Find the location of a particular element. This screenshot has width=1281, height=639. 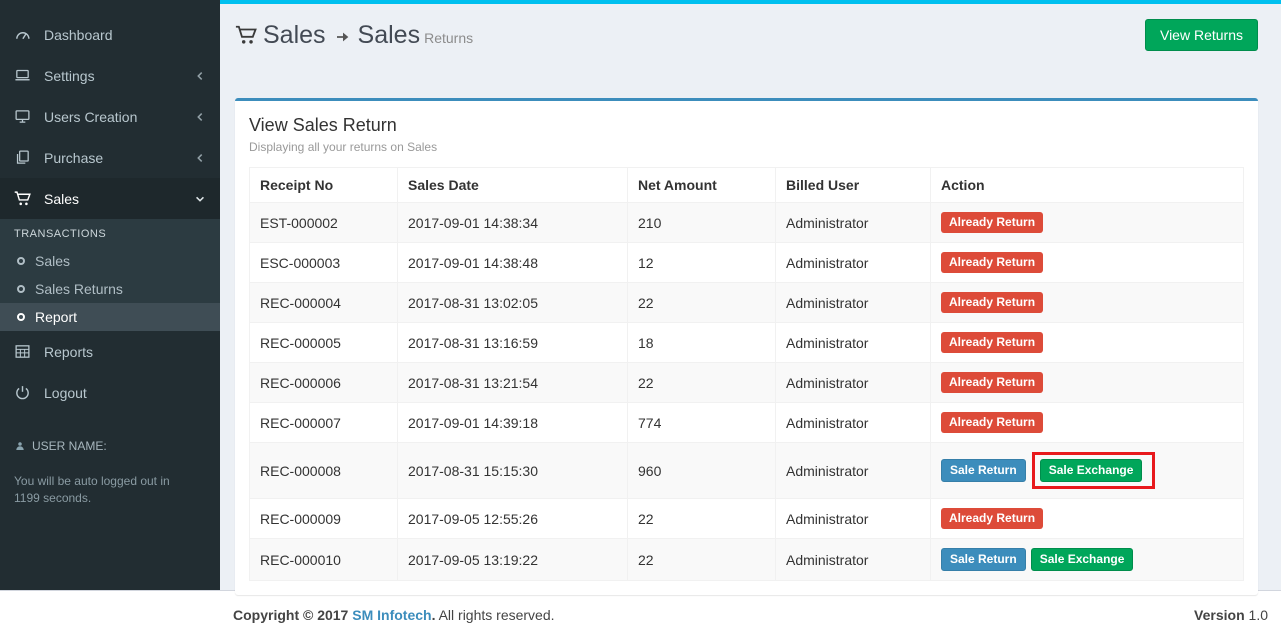

breadcrumb: Sales Sales Returns is located at coordinates (746, 35).